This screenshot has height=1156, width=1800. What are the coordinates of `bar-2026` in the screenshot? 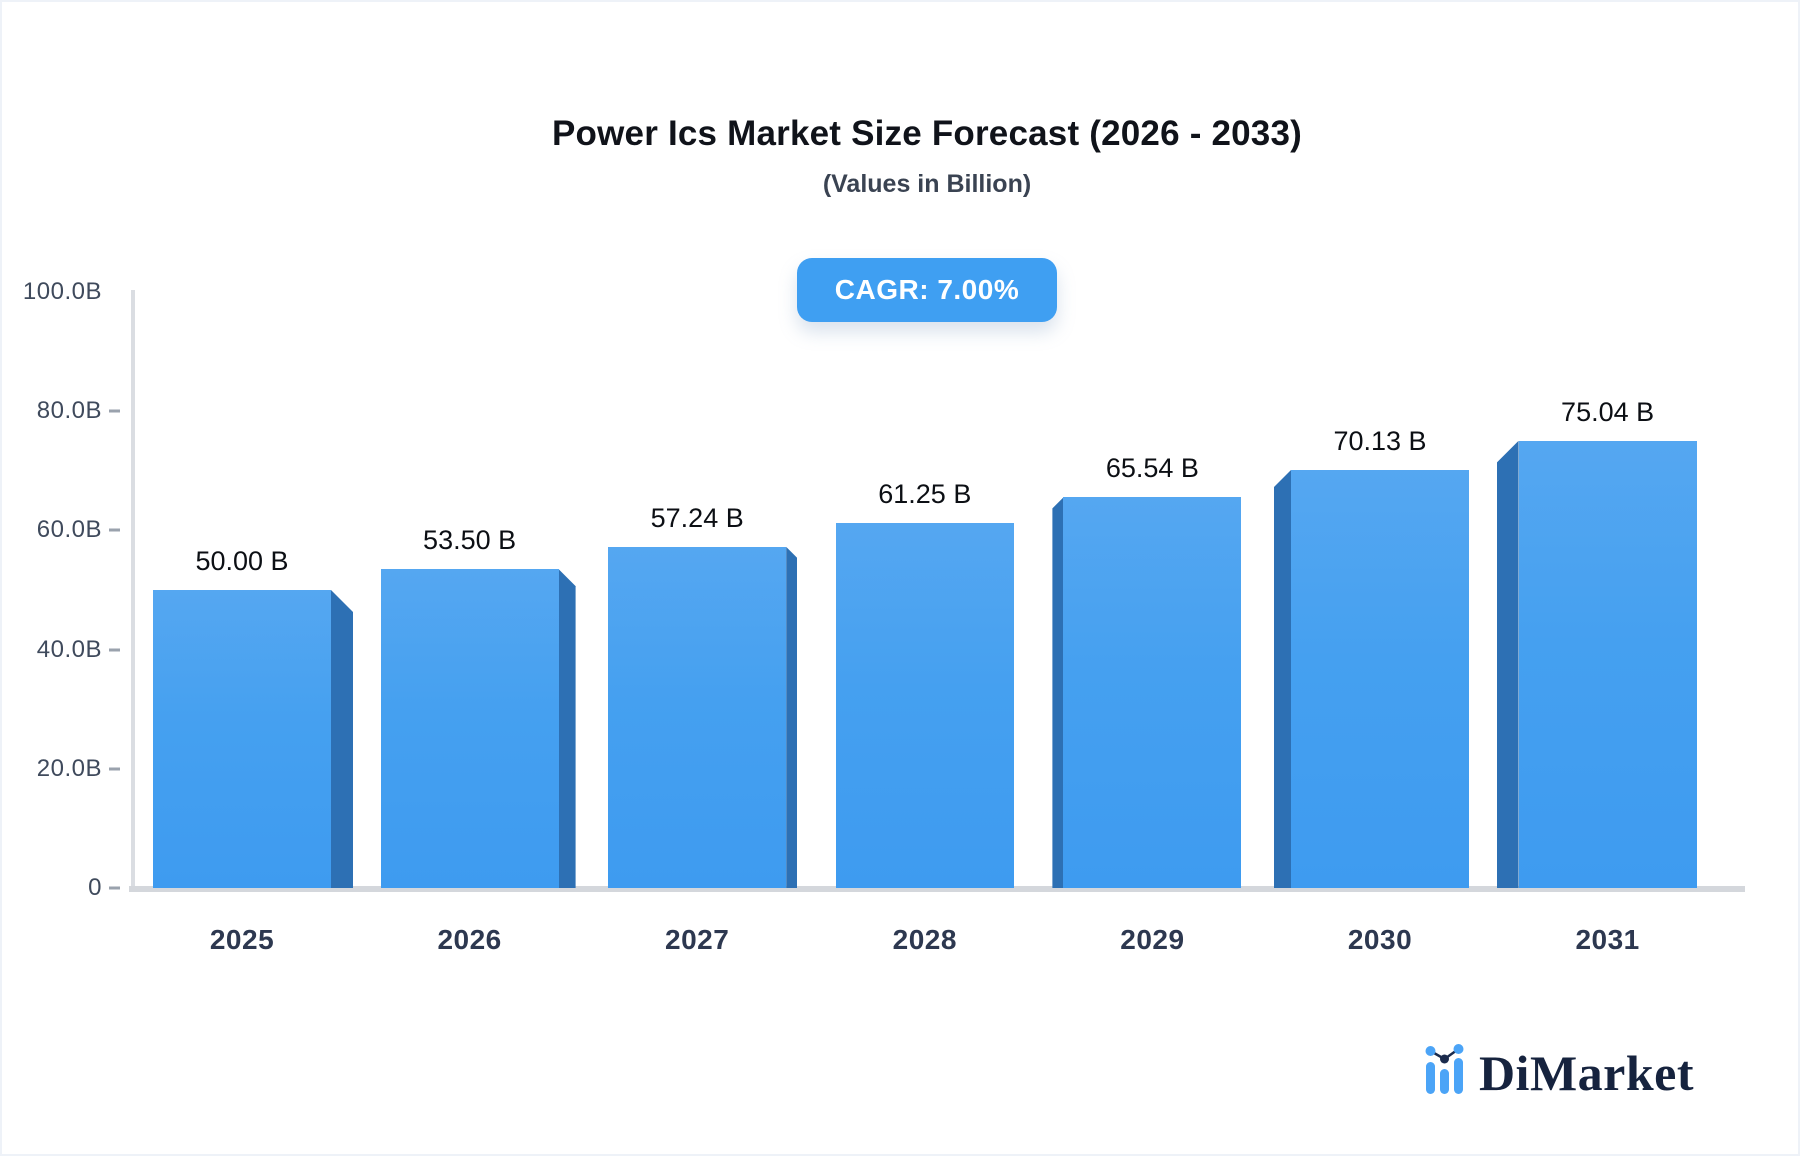 It's located at (469, 728).